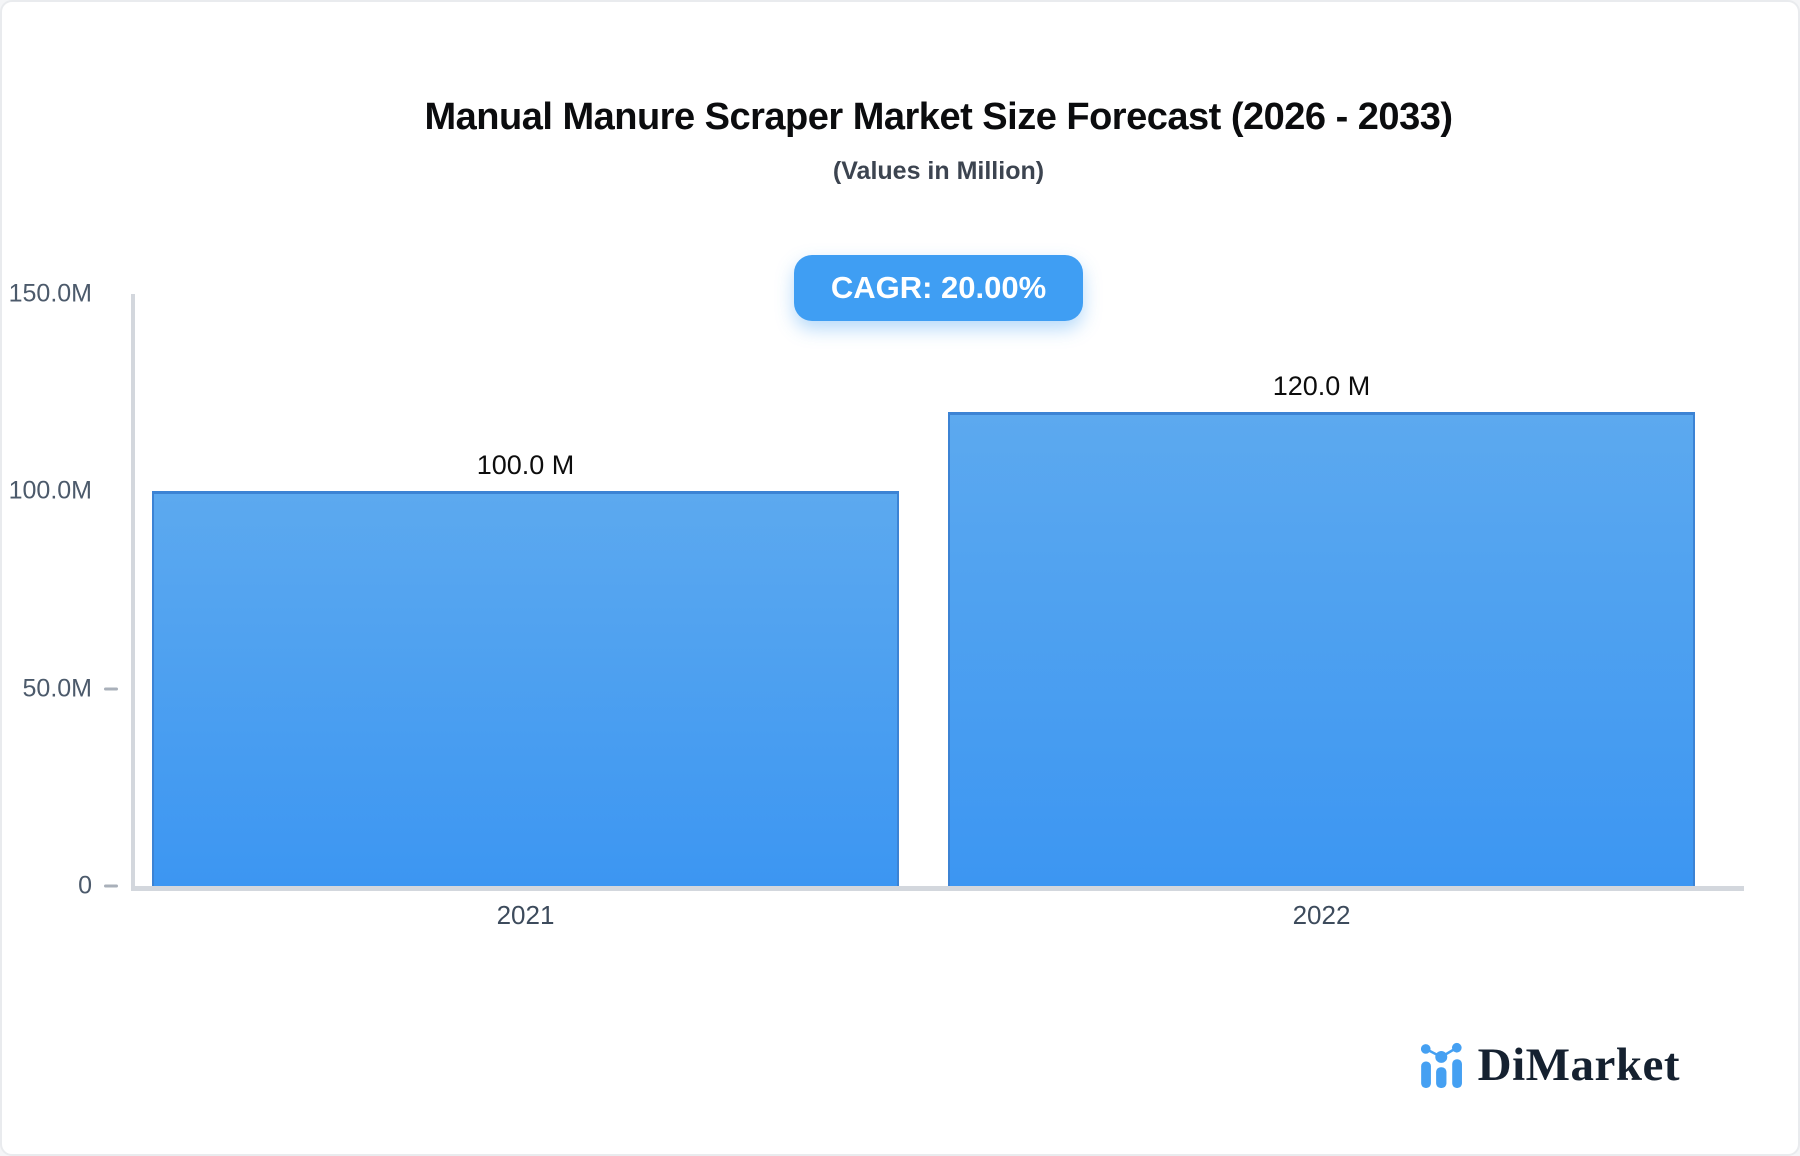  I want to click on bar-value-label: 120.0 M, so click(1321, 386).